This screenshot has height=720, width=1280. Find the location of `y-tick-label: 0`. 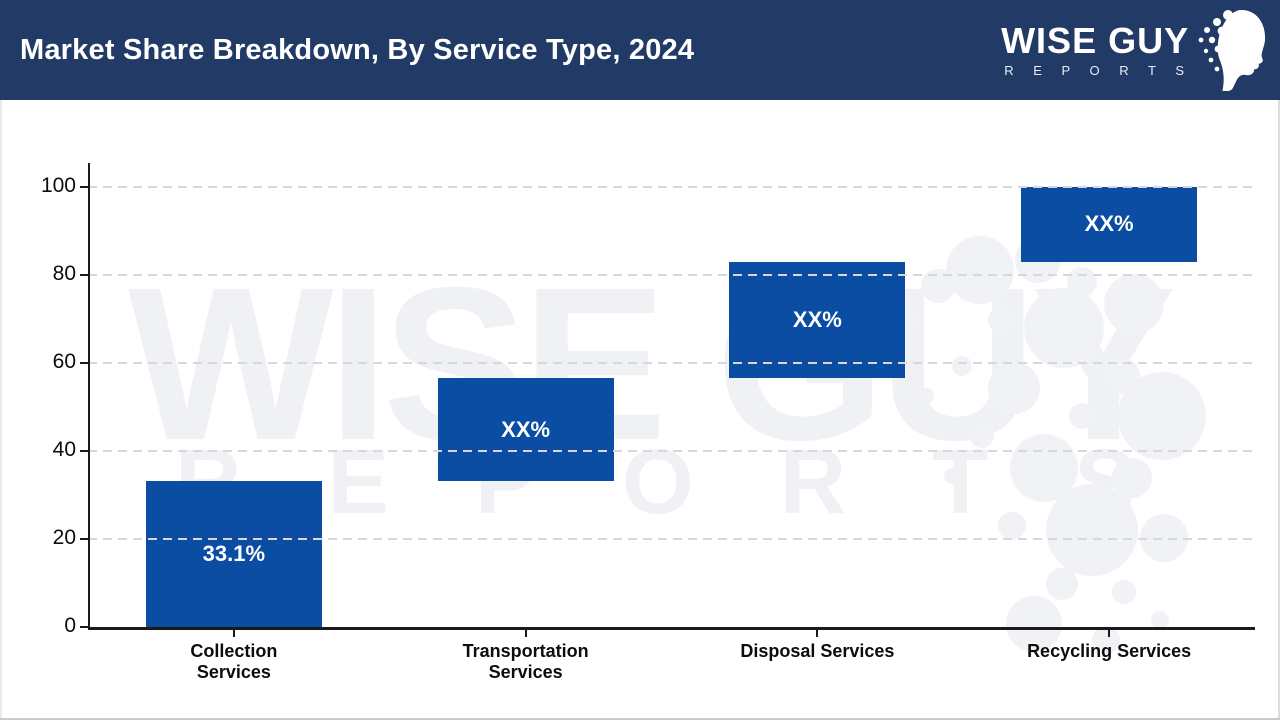

y-tick-label: 0 is located at coordinates (70, 625).